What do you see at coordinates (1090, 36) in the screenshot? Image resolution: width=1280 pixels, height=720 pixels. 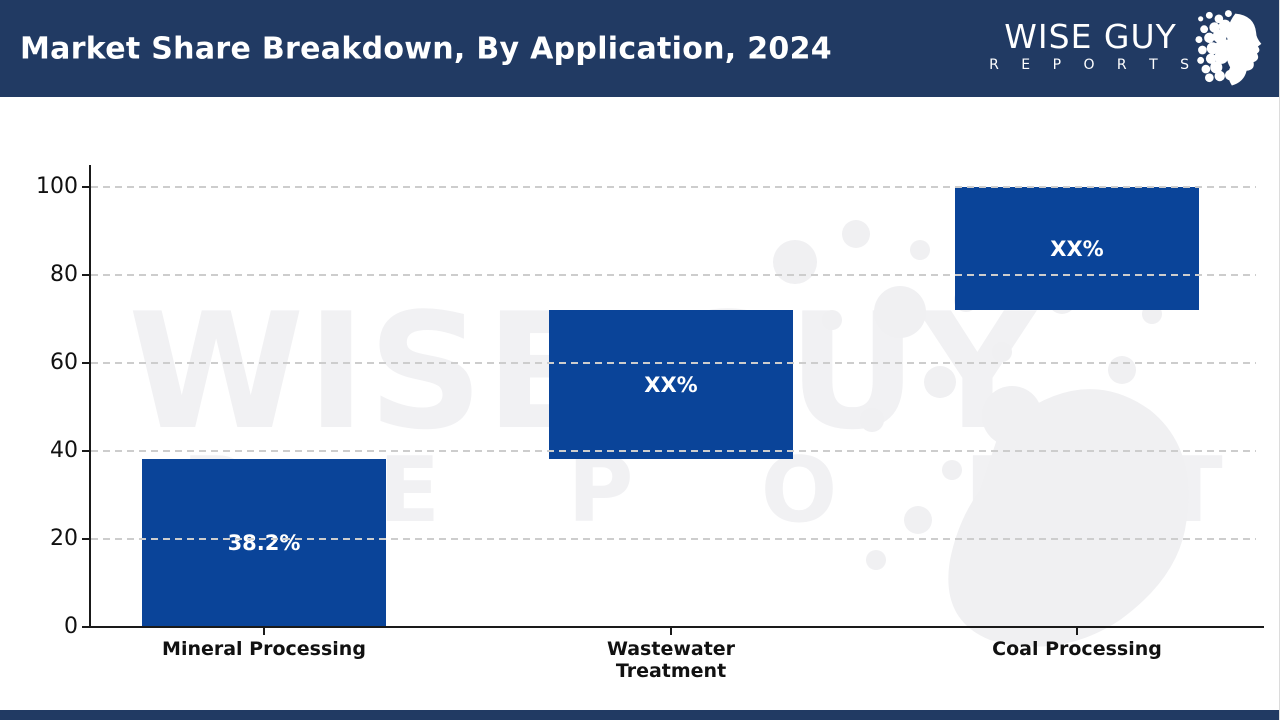 I see `logo-wise-guy-text: WISE GUY` at bounding box center [1090, 36].